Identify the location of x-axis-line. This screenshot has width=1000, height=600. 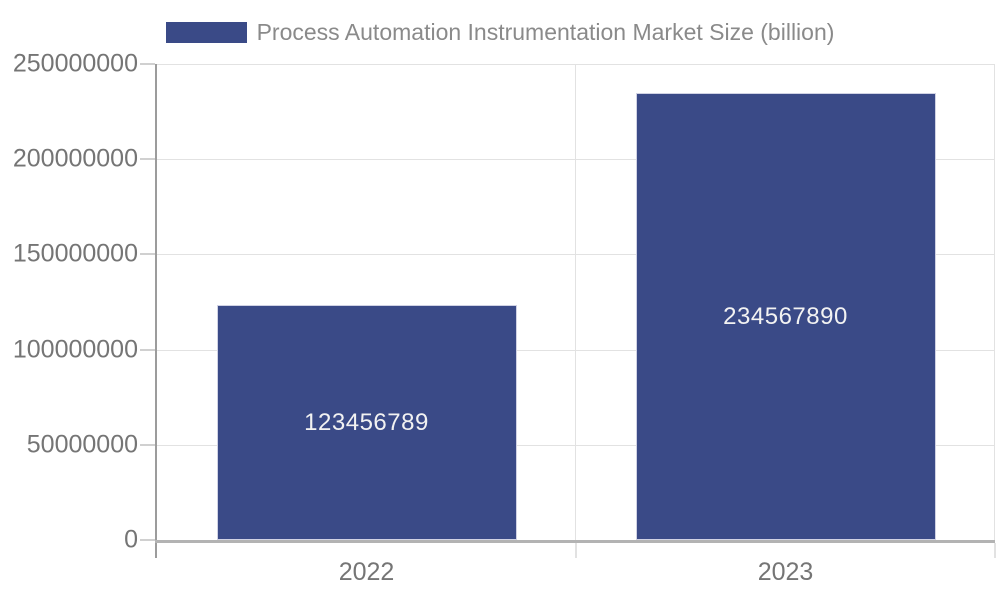
(575, 541).